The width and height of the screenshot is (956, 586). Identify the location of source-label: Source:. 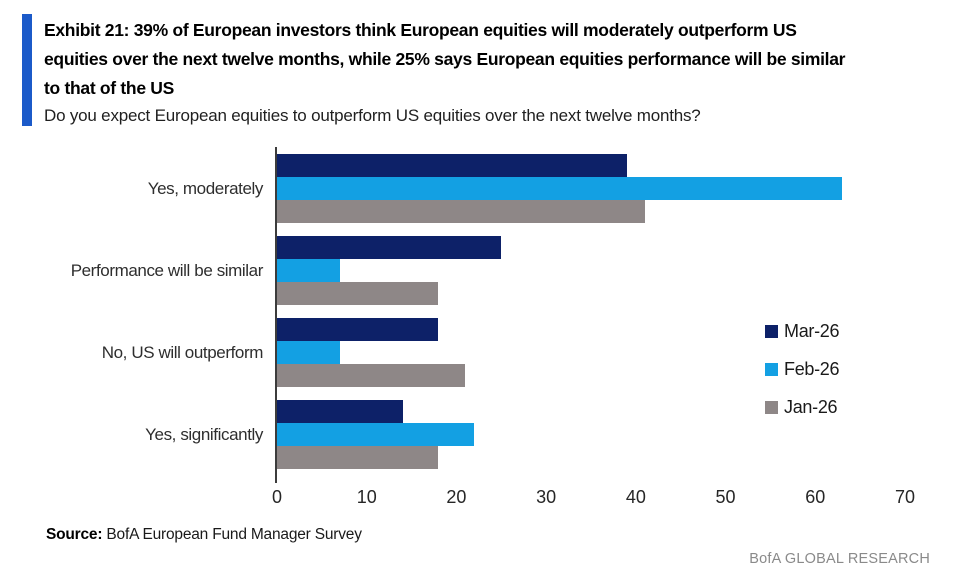
(74, 534).